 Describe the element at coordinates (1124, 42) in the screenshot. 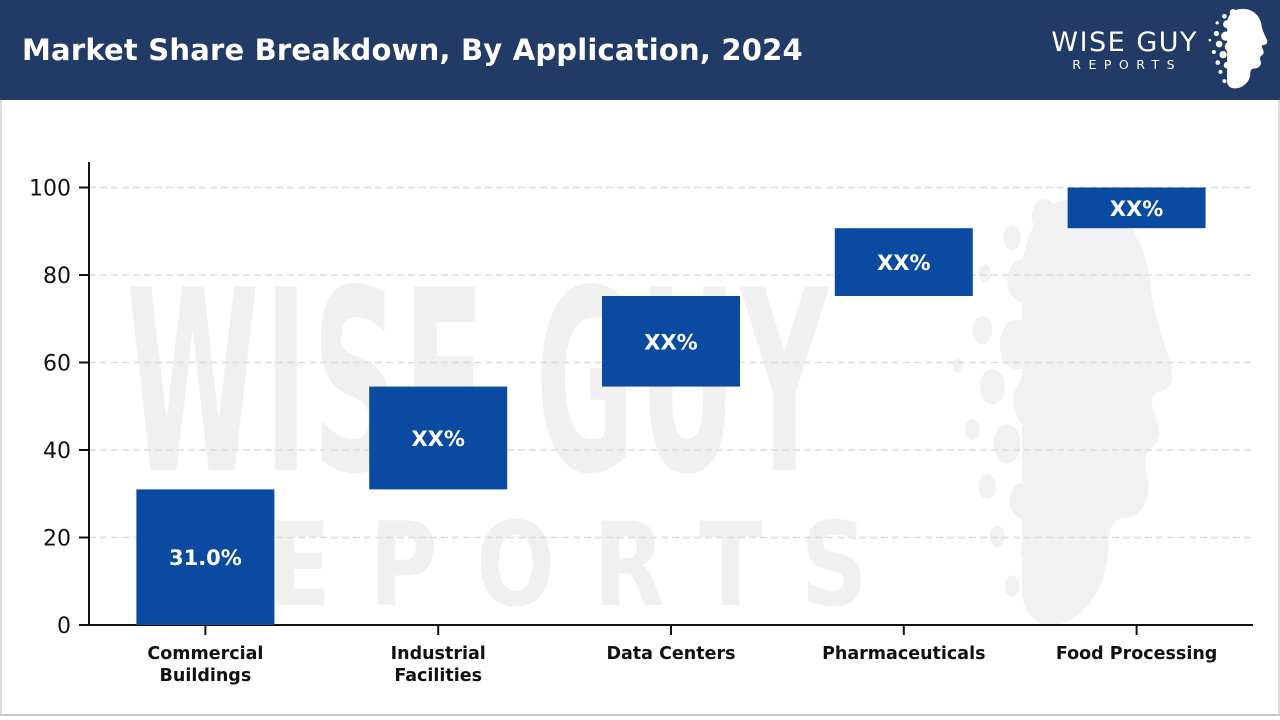

I see `brand-name: WISE GUY` at that location.